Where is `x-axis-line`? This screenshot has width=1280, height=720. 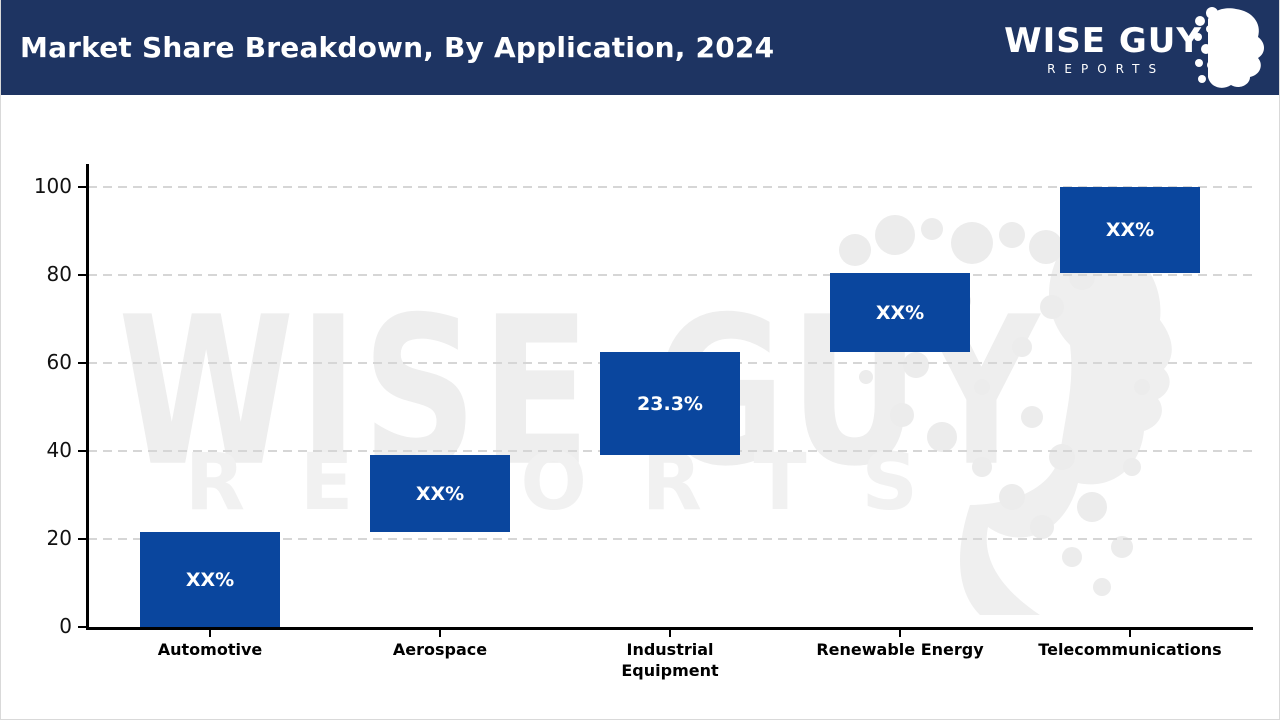
x-axis-line is located at coordinates (669, 628).